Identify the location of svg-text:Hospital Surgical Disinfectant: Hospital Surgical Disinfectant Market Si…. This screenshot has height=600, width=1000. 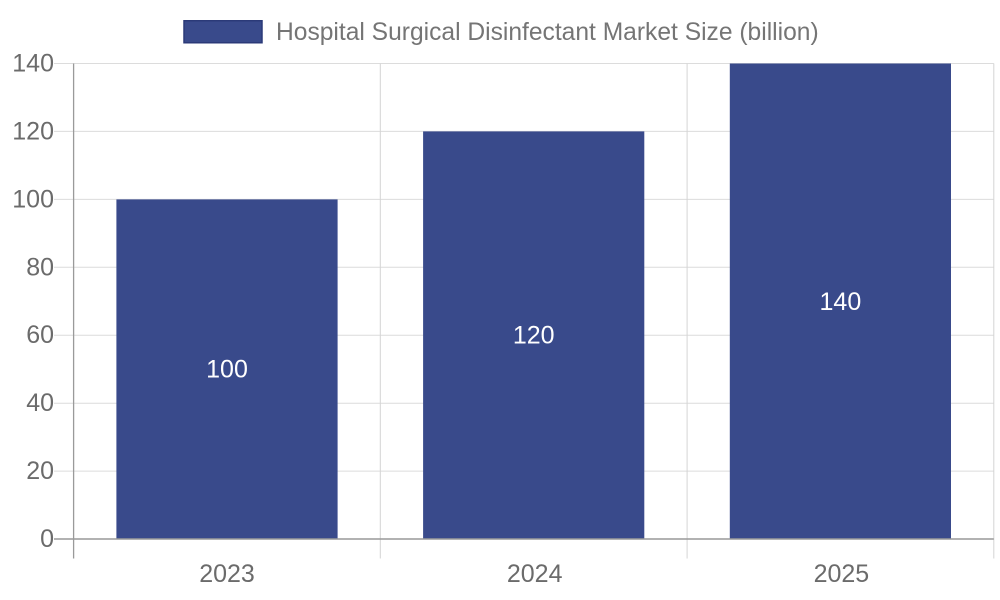
(547, 32).